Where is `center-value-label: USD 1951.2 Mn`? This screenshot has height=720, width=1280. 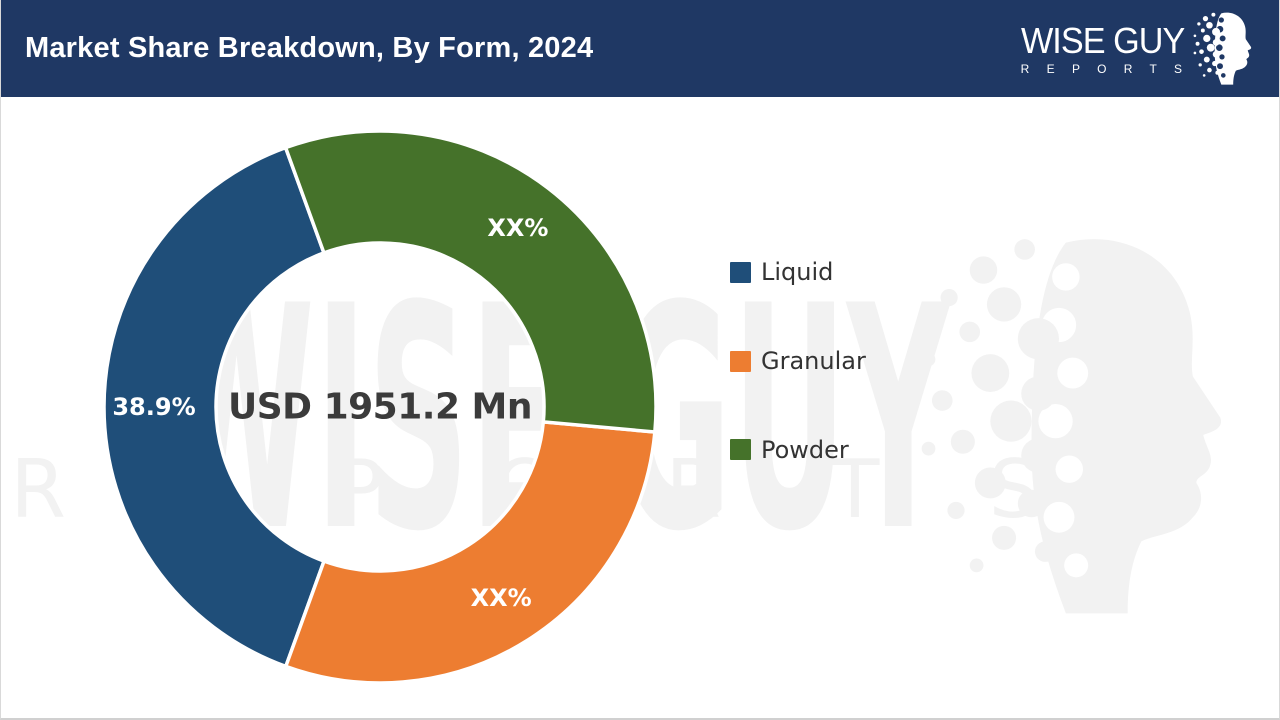 center-value-label: USD 1951.2 Mn is located at coordinates (380, 407).